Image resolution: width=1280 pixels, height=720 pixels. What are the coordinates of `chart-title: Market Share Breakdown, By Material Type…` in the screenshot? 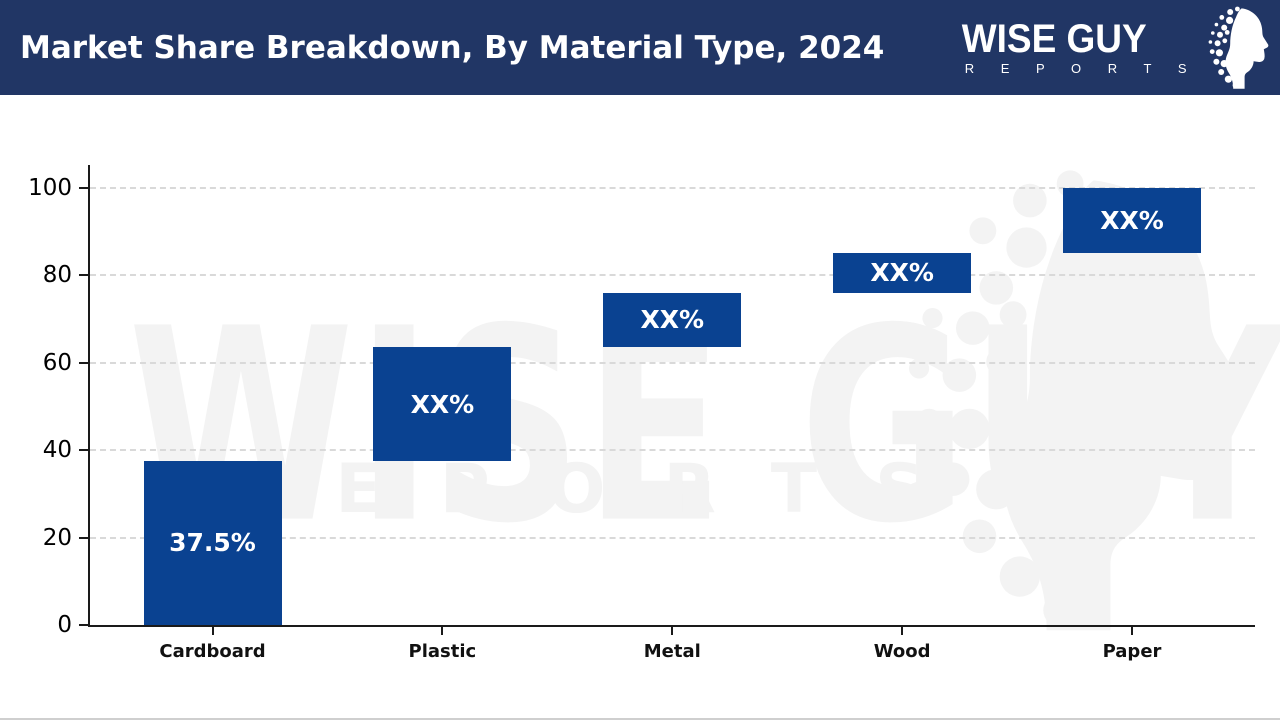 It's located at (452, 47).